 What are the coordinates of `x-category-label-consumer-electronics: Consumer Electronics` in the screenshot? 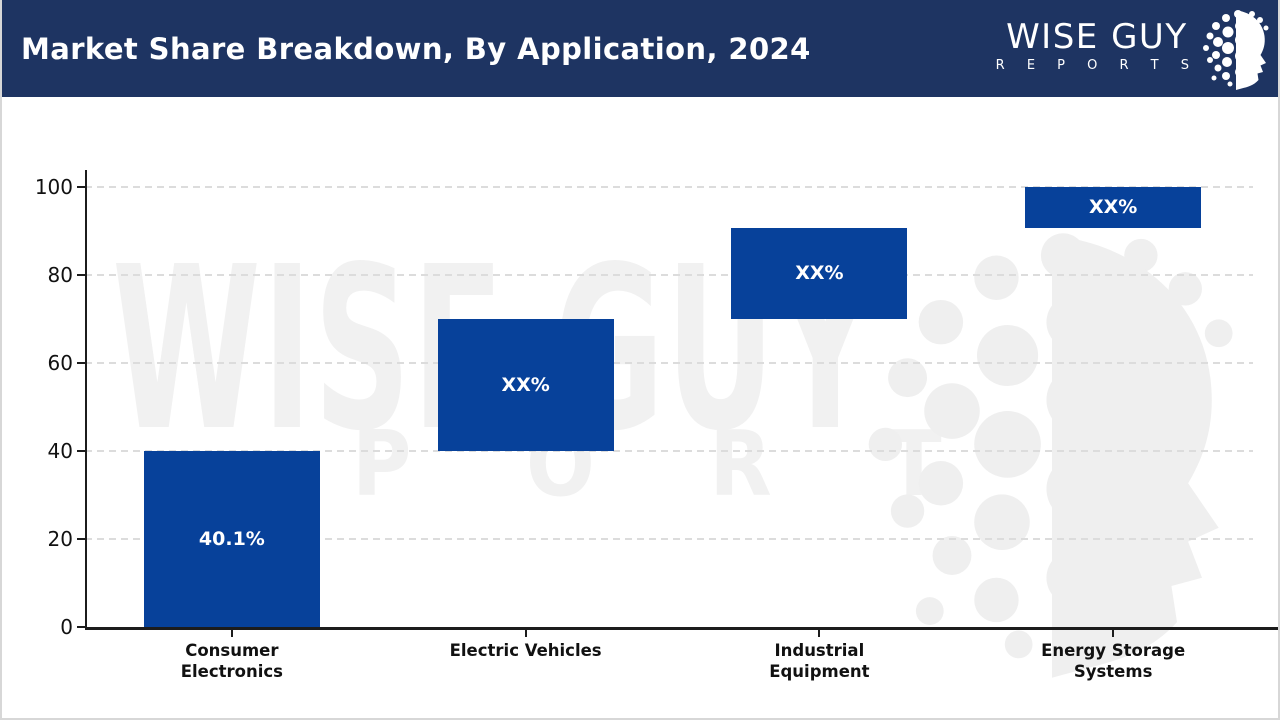 It's located at (232, 661).